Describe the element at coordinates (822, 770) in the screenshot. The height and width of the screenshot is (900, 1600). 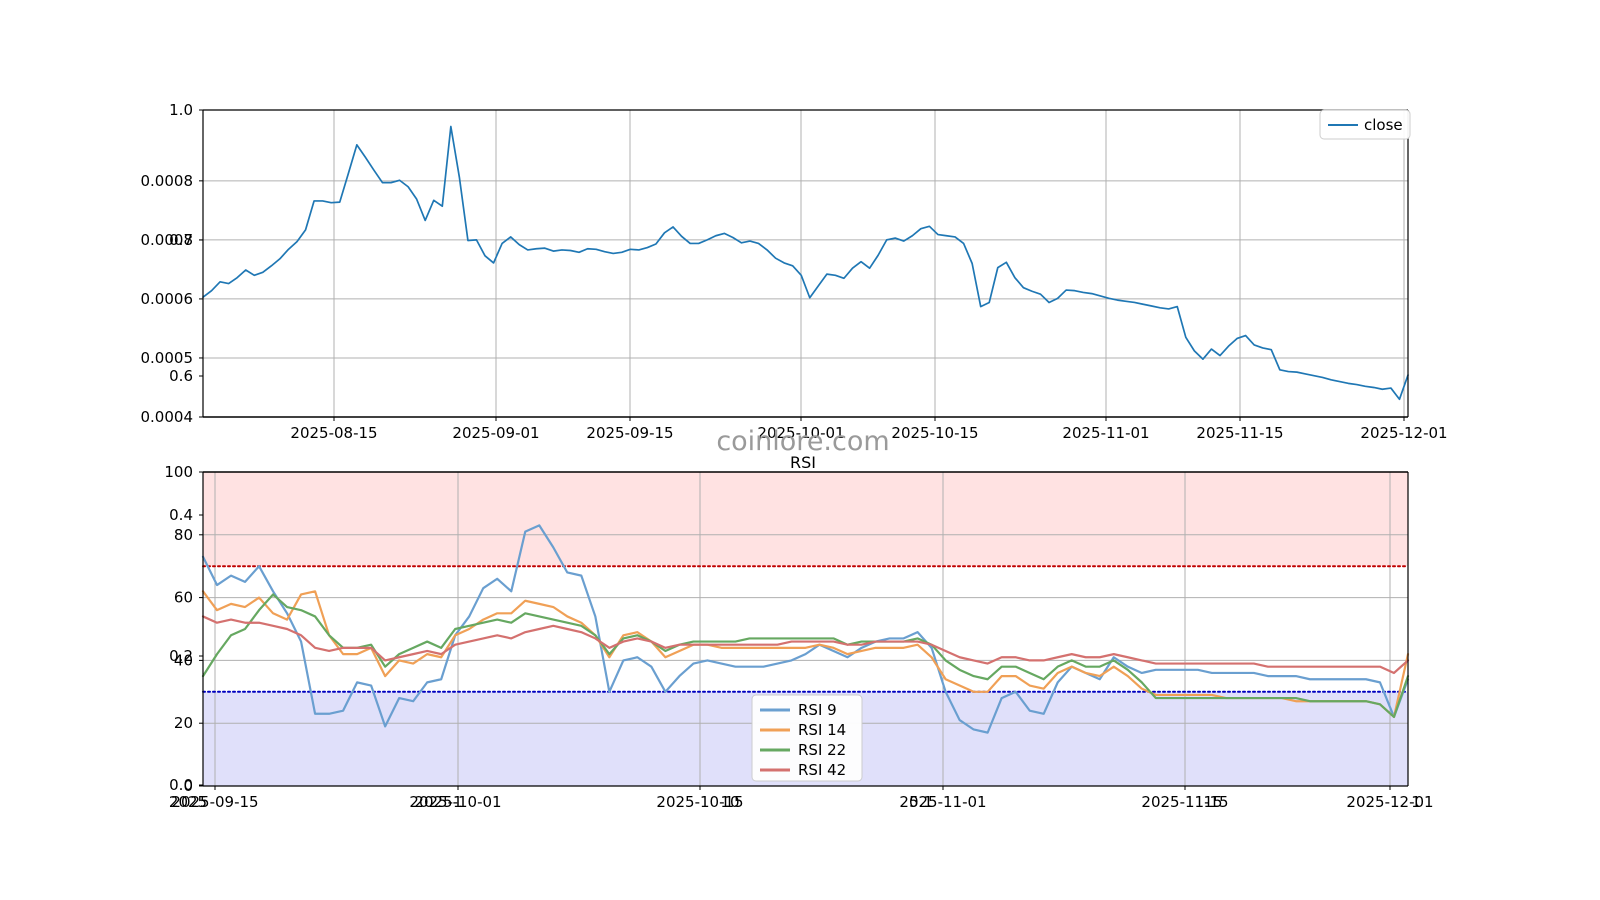
I see `rsi-legend-label: RSI 42` at that location.